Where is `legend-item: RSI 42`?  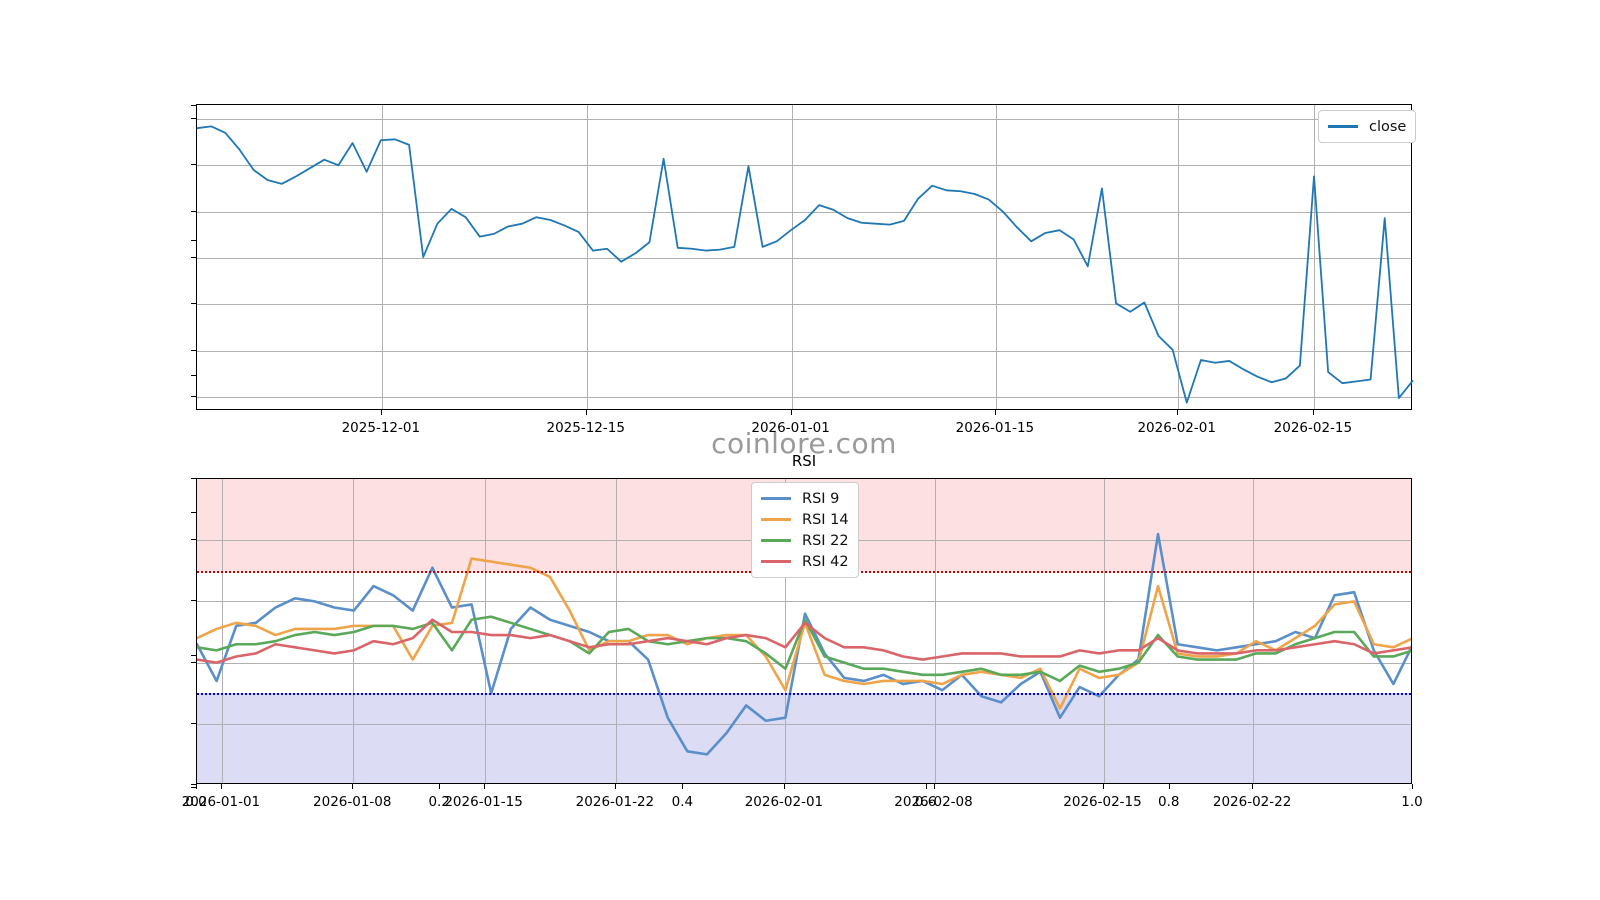
legend-item: RSI 42 is located at coordinates (805, 561).